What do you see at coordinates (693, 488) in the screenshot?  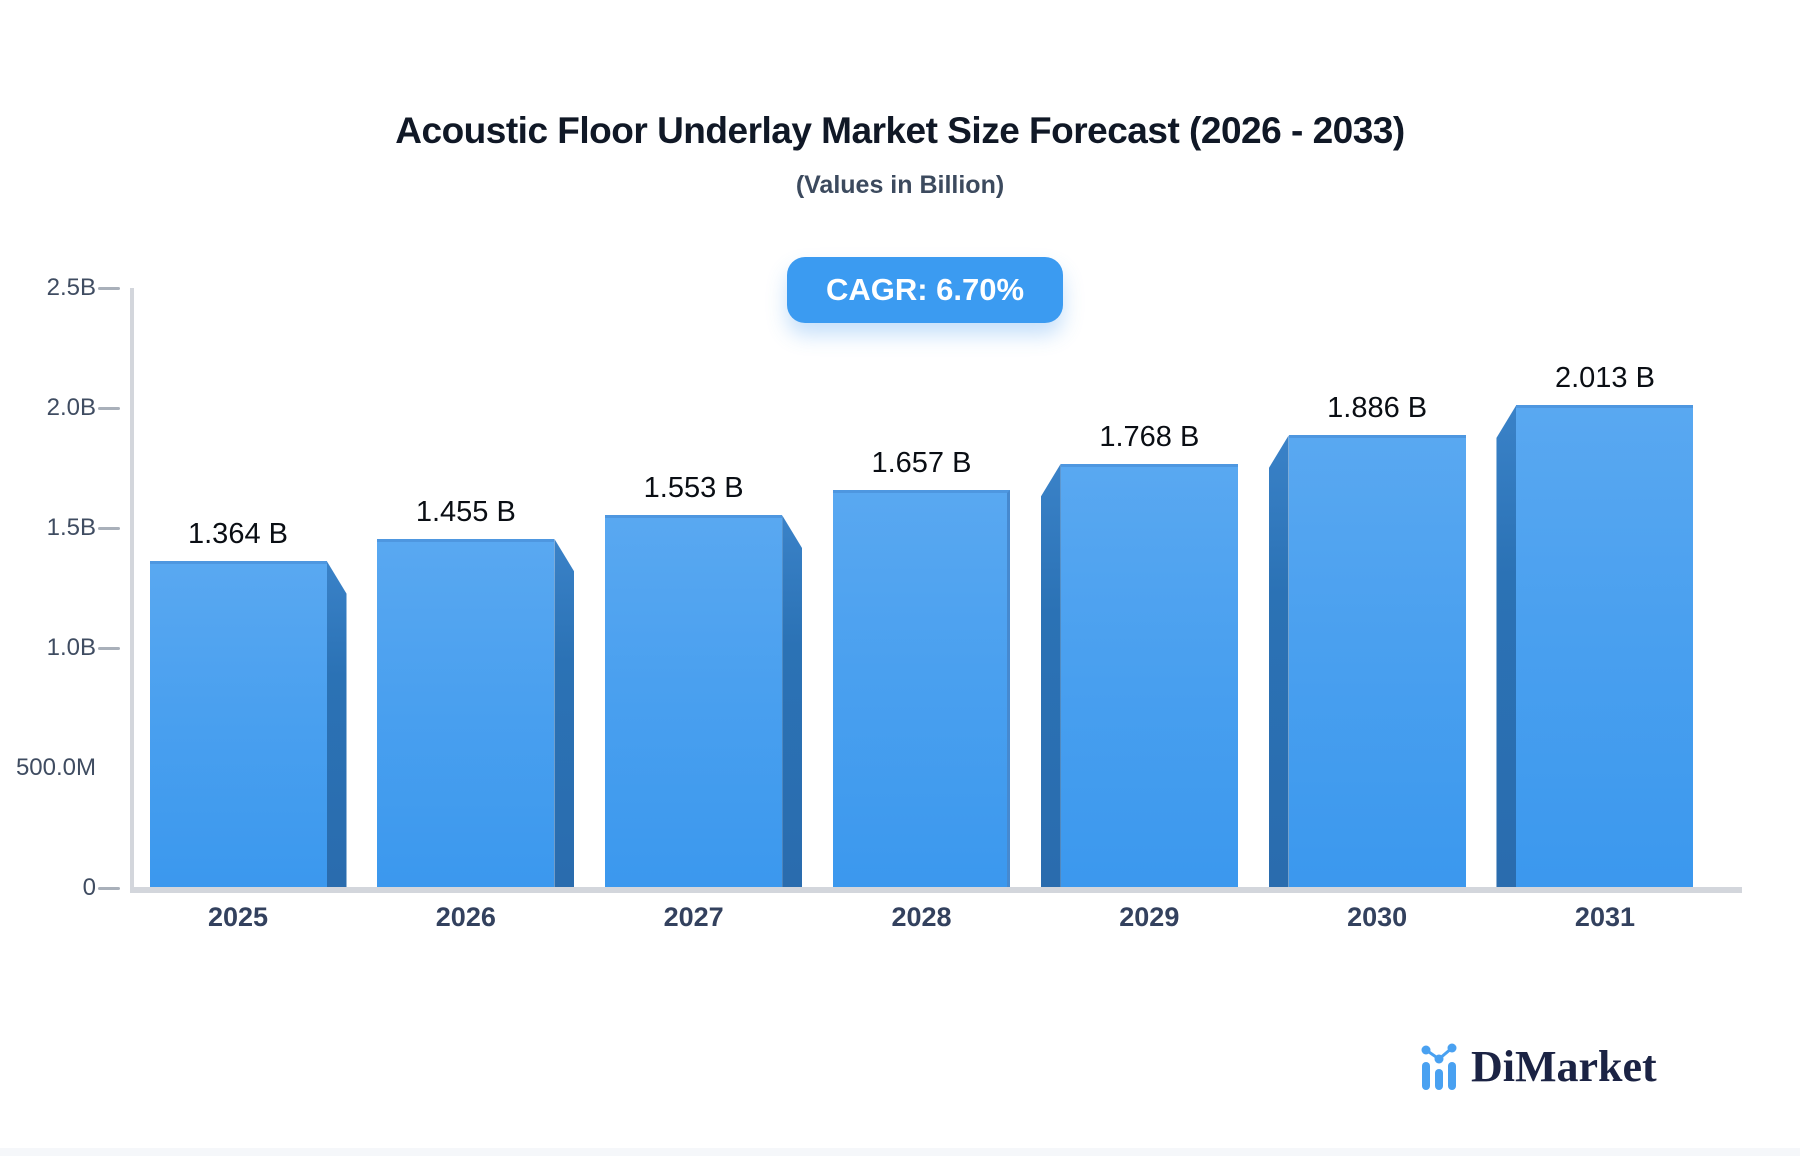 I see `bar-value-label: 1.553 B` at bounding box center [693, 488].